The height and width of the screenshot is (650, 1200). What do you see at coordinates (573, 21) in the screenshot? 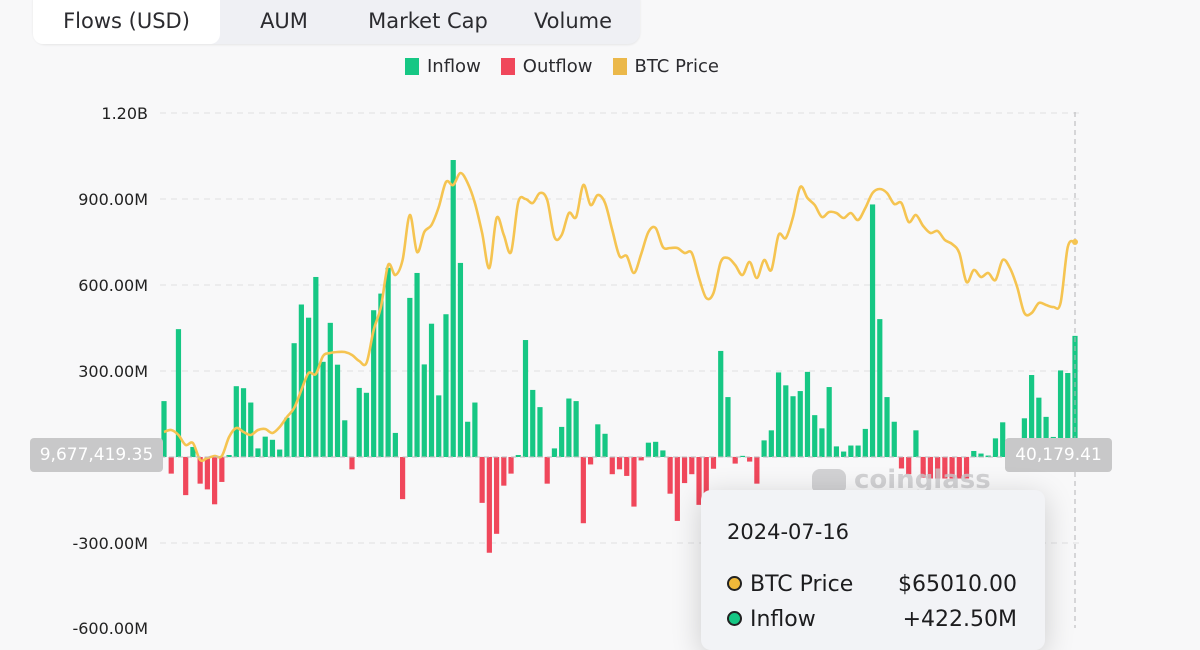
I see `tab-volume: Volume` at bounding box center [573, 21].